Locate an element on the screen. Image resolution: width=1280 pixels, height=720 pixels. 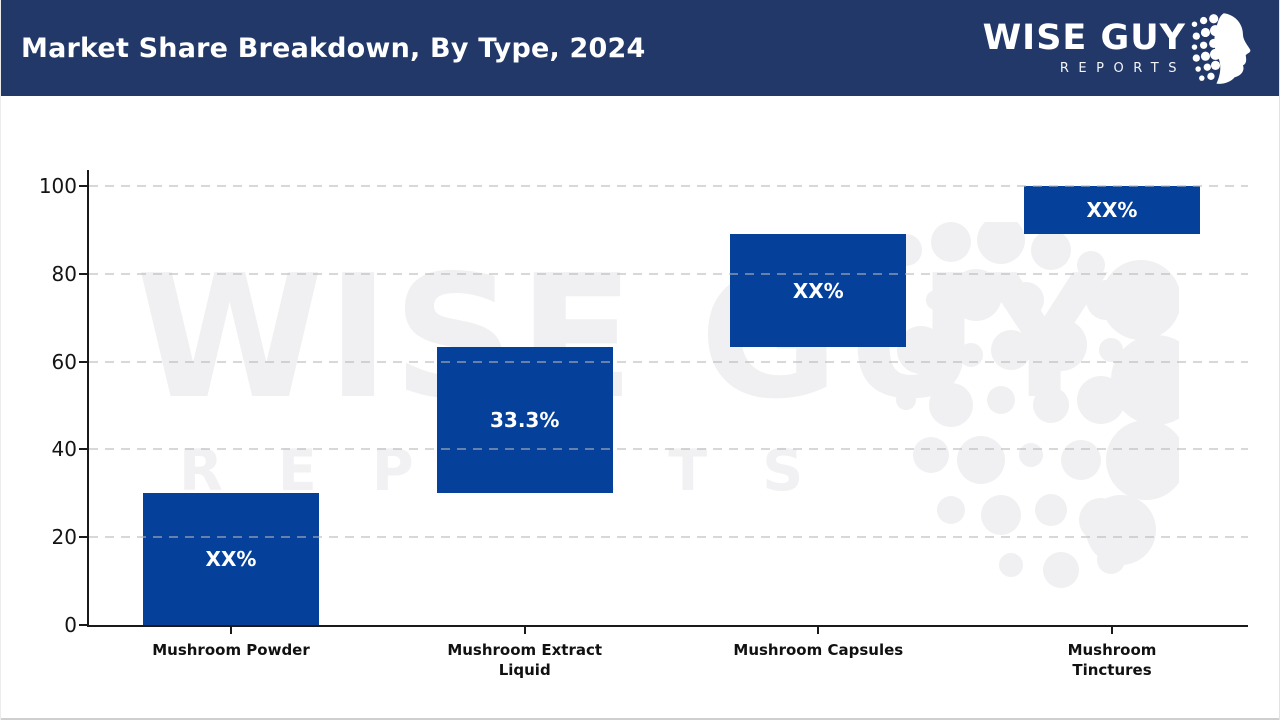
y-tick-label-100: 100 is located at coordinates (57, 186).